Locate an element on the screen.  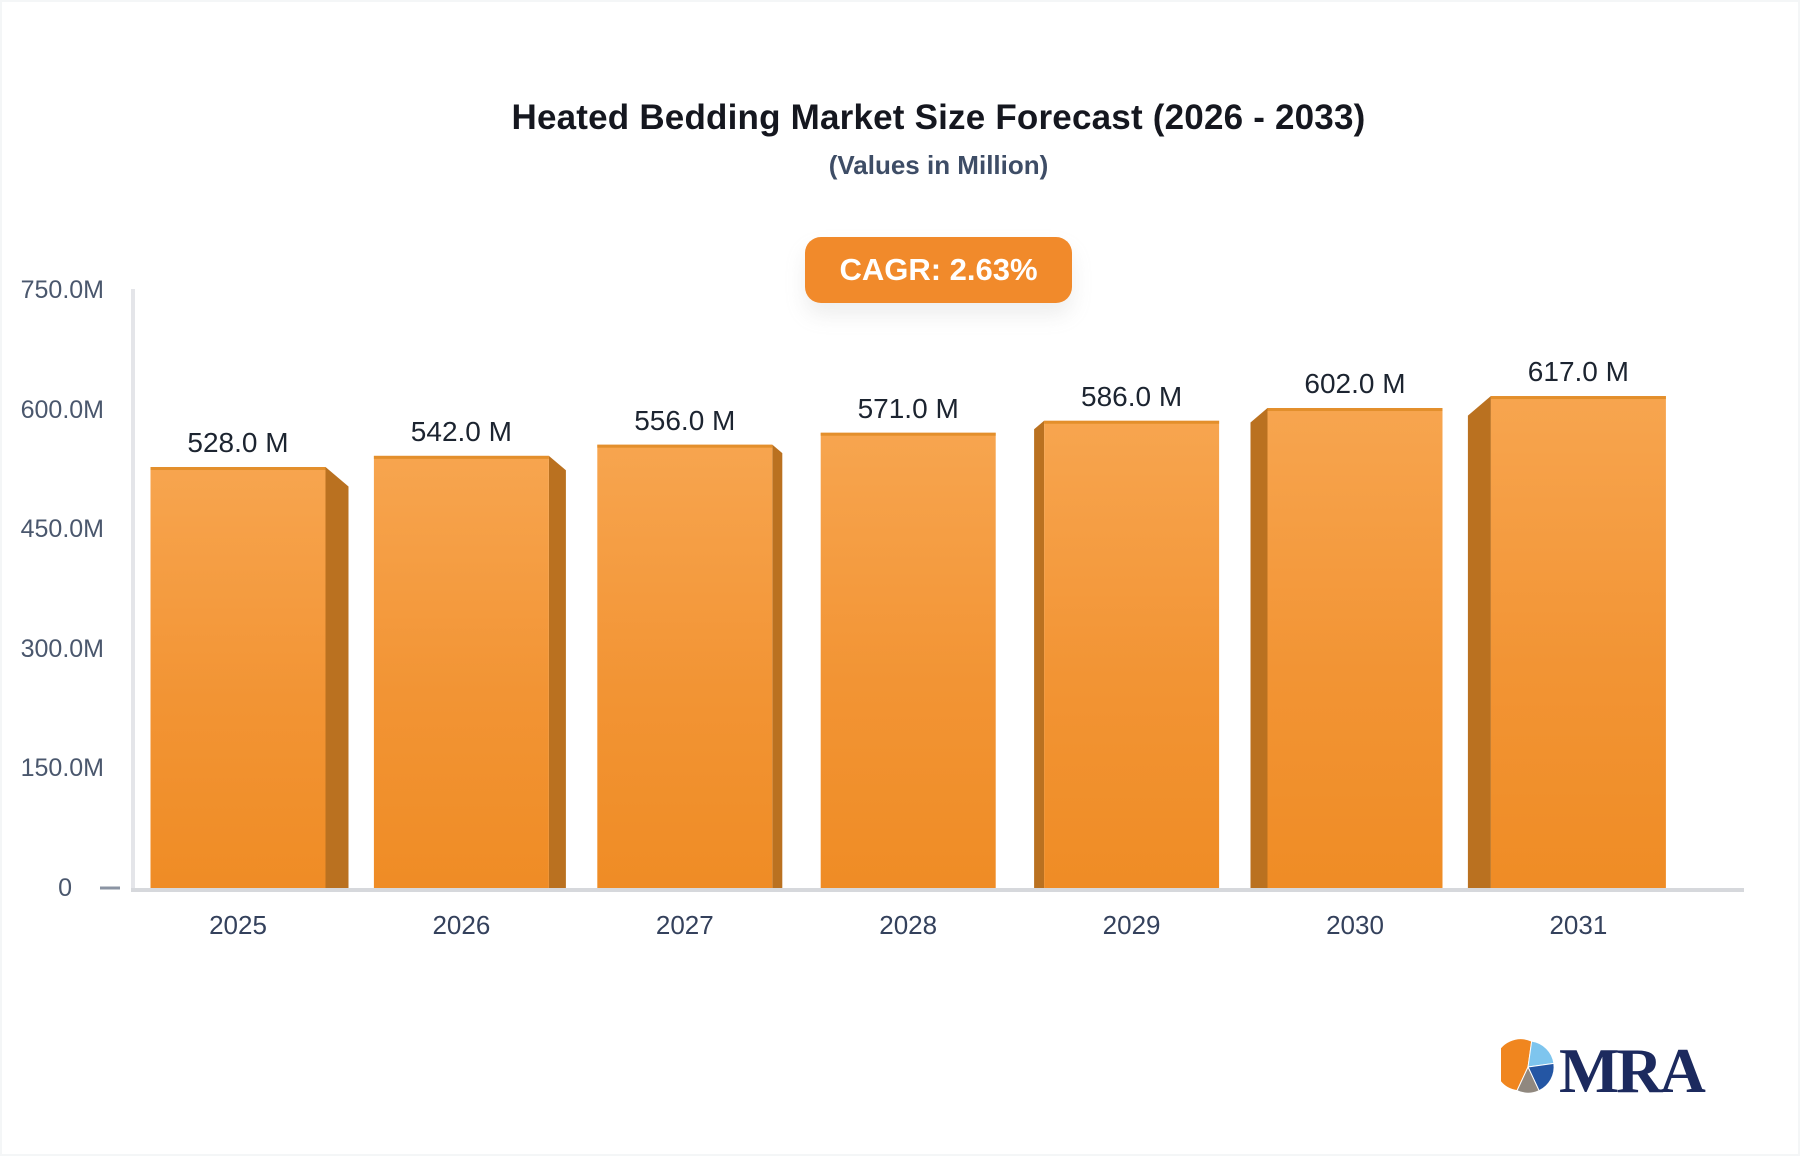
bar-2030 is located at coordinates (1346, 648).